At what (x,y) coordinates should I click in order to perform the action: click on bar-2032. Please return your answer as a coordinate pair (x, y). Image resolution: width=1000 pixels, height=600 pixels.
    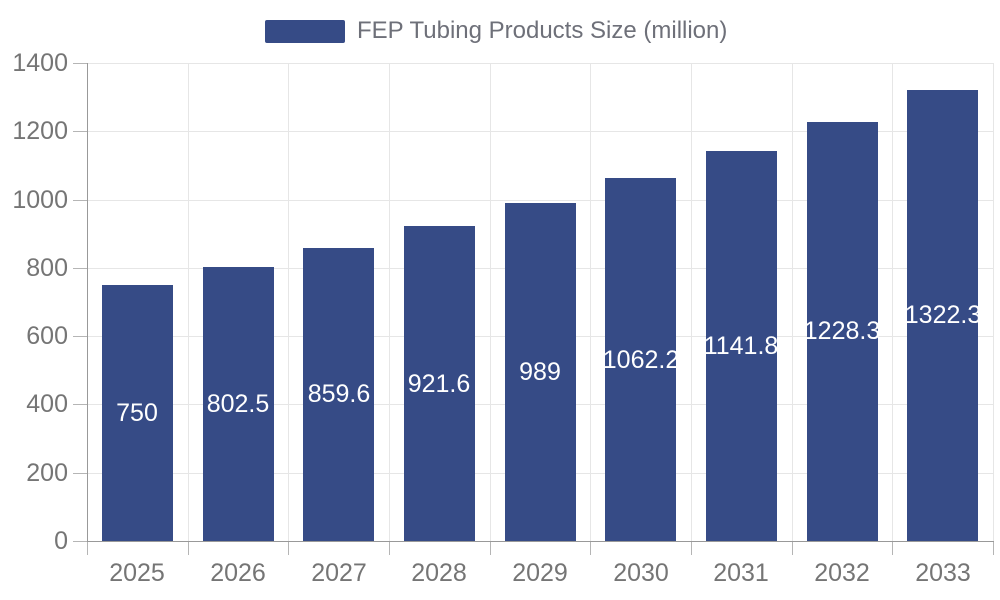
    Looking at the image, I should click on (842, 331).